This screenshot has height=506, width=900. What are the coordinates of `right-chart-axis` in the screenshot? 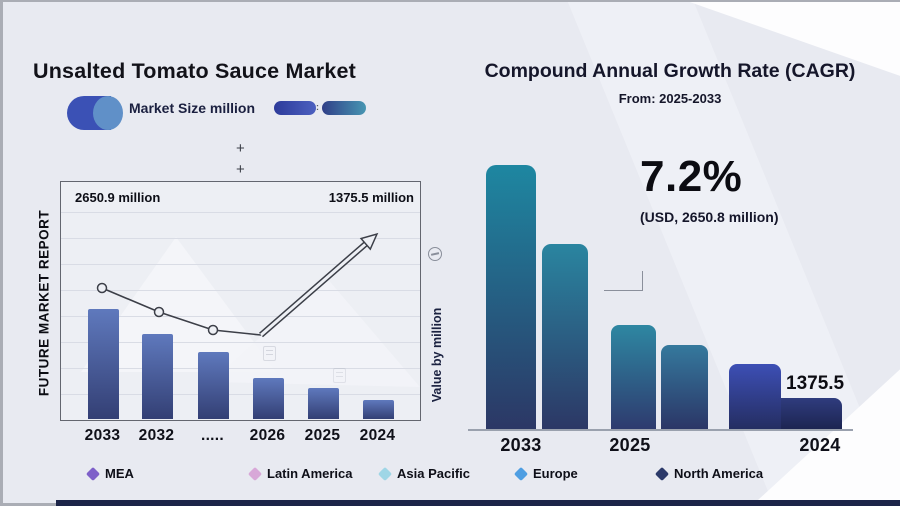 It's located at (660, 430).